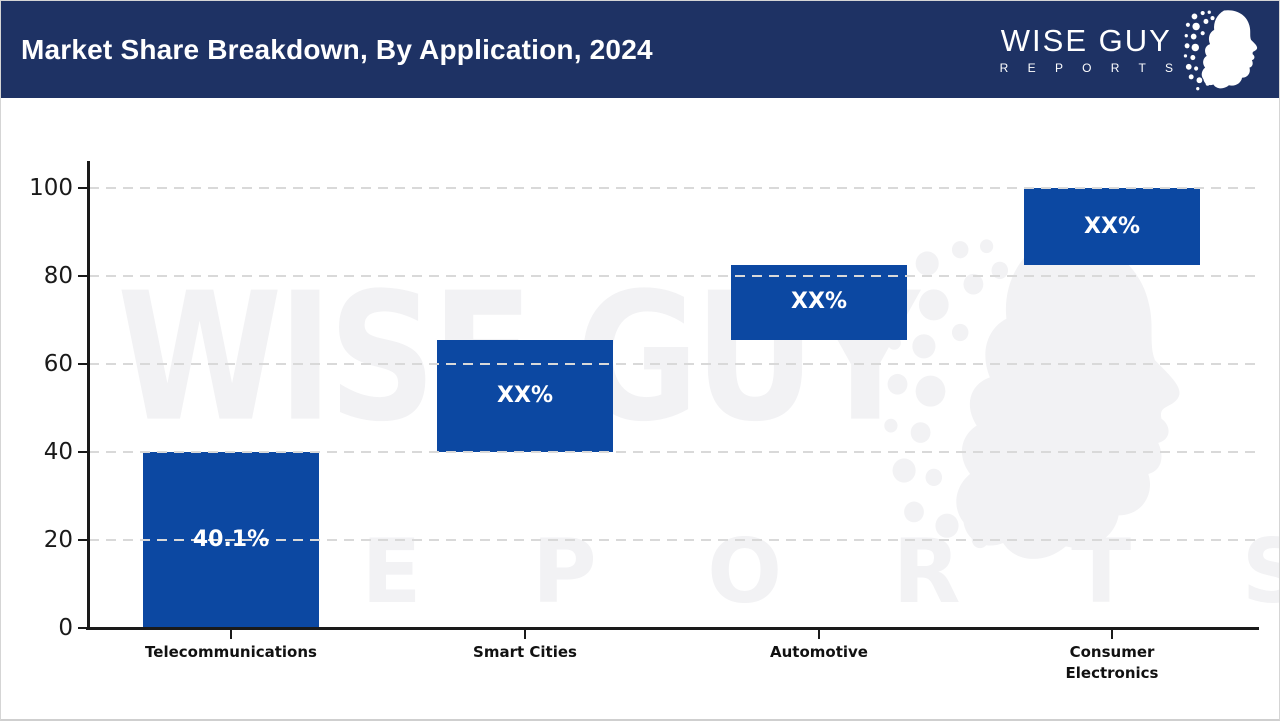 The image size is (1280, 721). What do you see at coordinates (65, 628) in the screenshot?
I see `y-tick-label-0: 0` at bounding box center [65, 628].